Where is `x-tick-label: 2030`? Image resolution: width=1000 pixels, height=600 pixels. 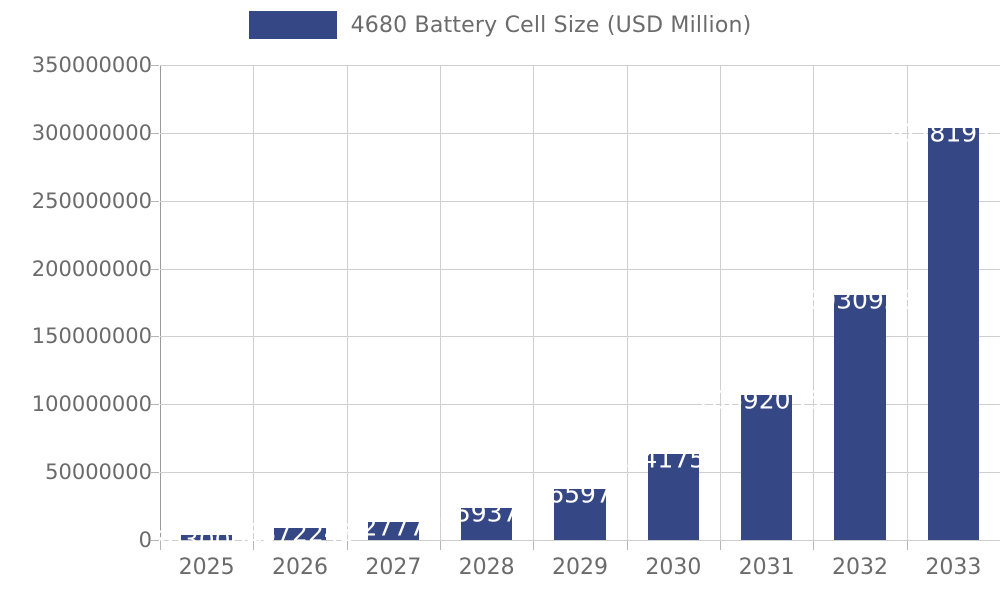 x-tick-label: 2030 is located at coordinates (673, 567).